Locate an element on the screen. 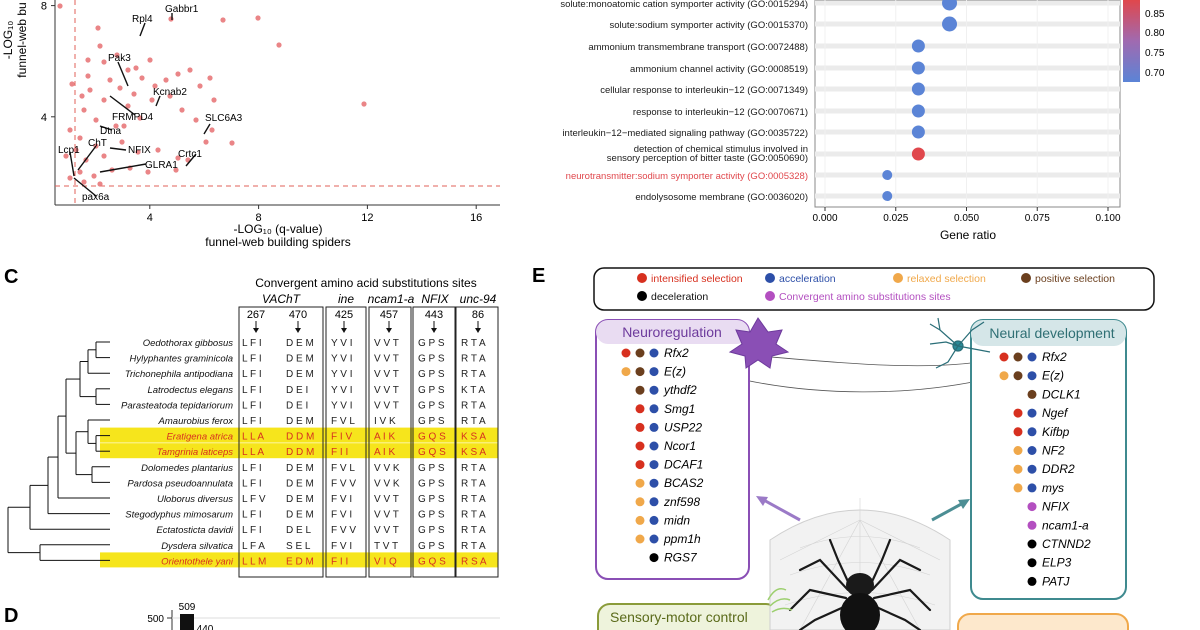 This screenshot has width=1200, height=630. sensory-motor-title: Sensory-motor control is located at coordinates (679, 617).